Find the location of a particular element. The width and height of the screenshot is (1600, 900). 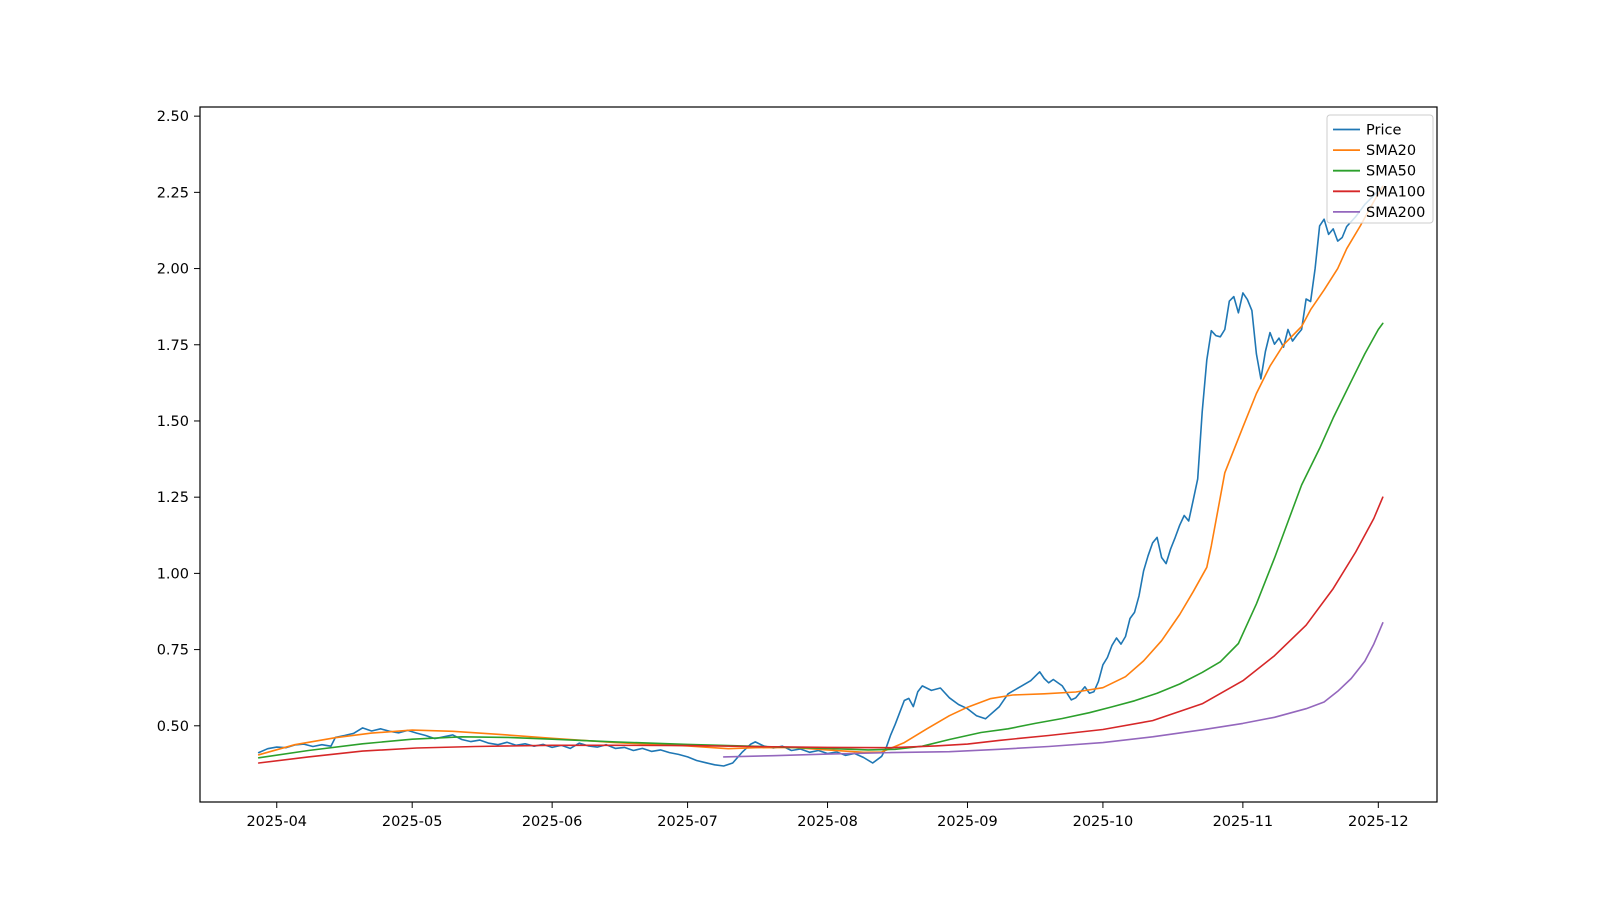

x-tick-label: 2025-05 is located at coordinates (412, 822).